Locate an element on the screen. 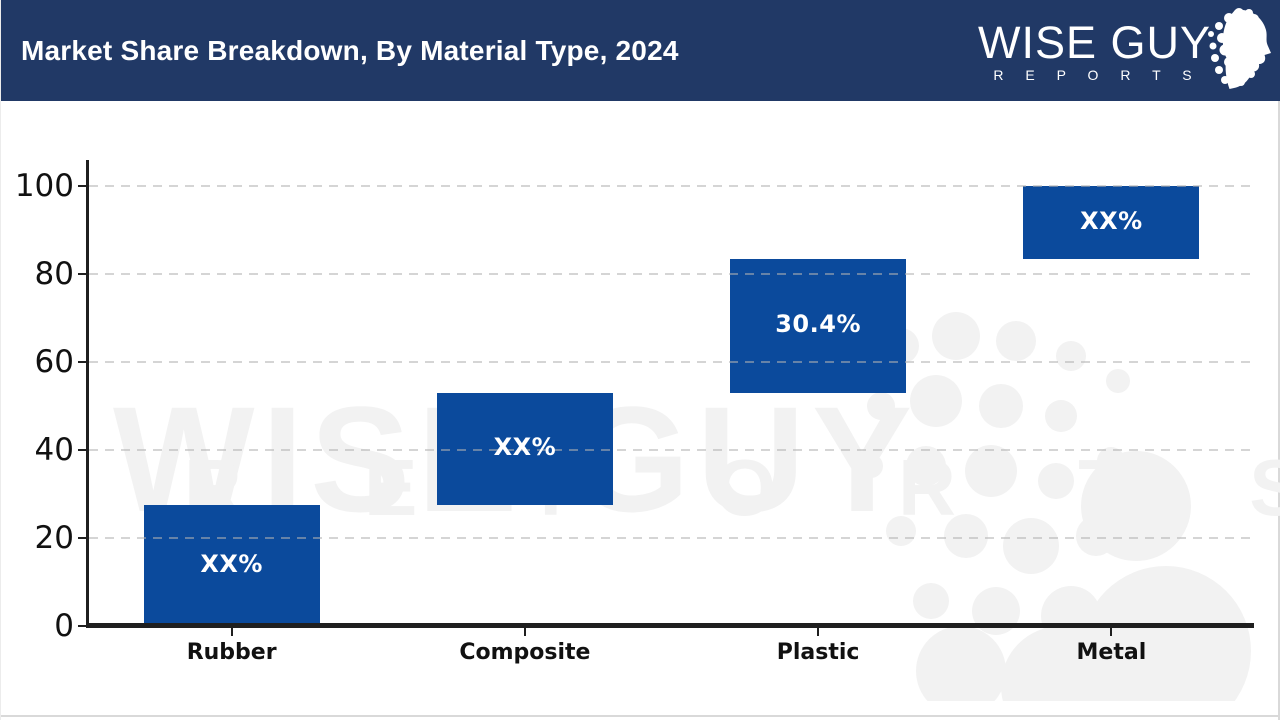 The width and height of the screenshot is (1280, 720). logo-wordmark: WISE GUY is located at coordinates (1094, 42).